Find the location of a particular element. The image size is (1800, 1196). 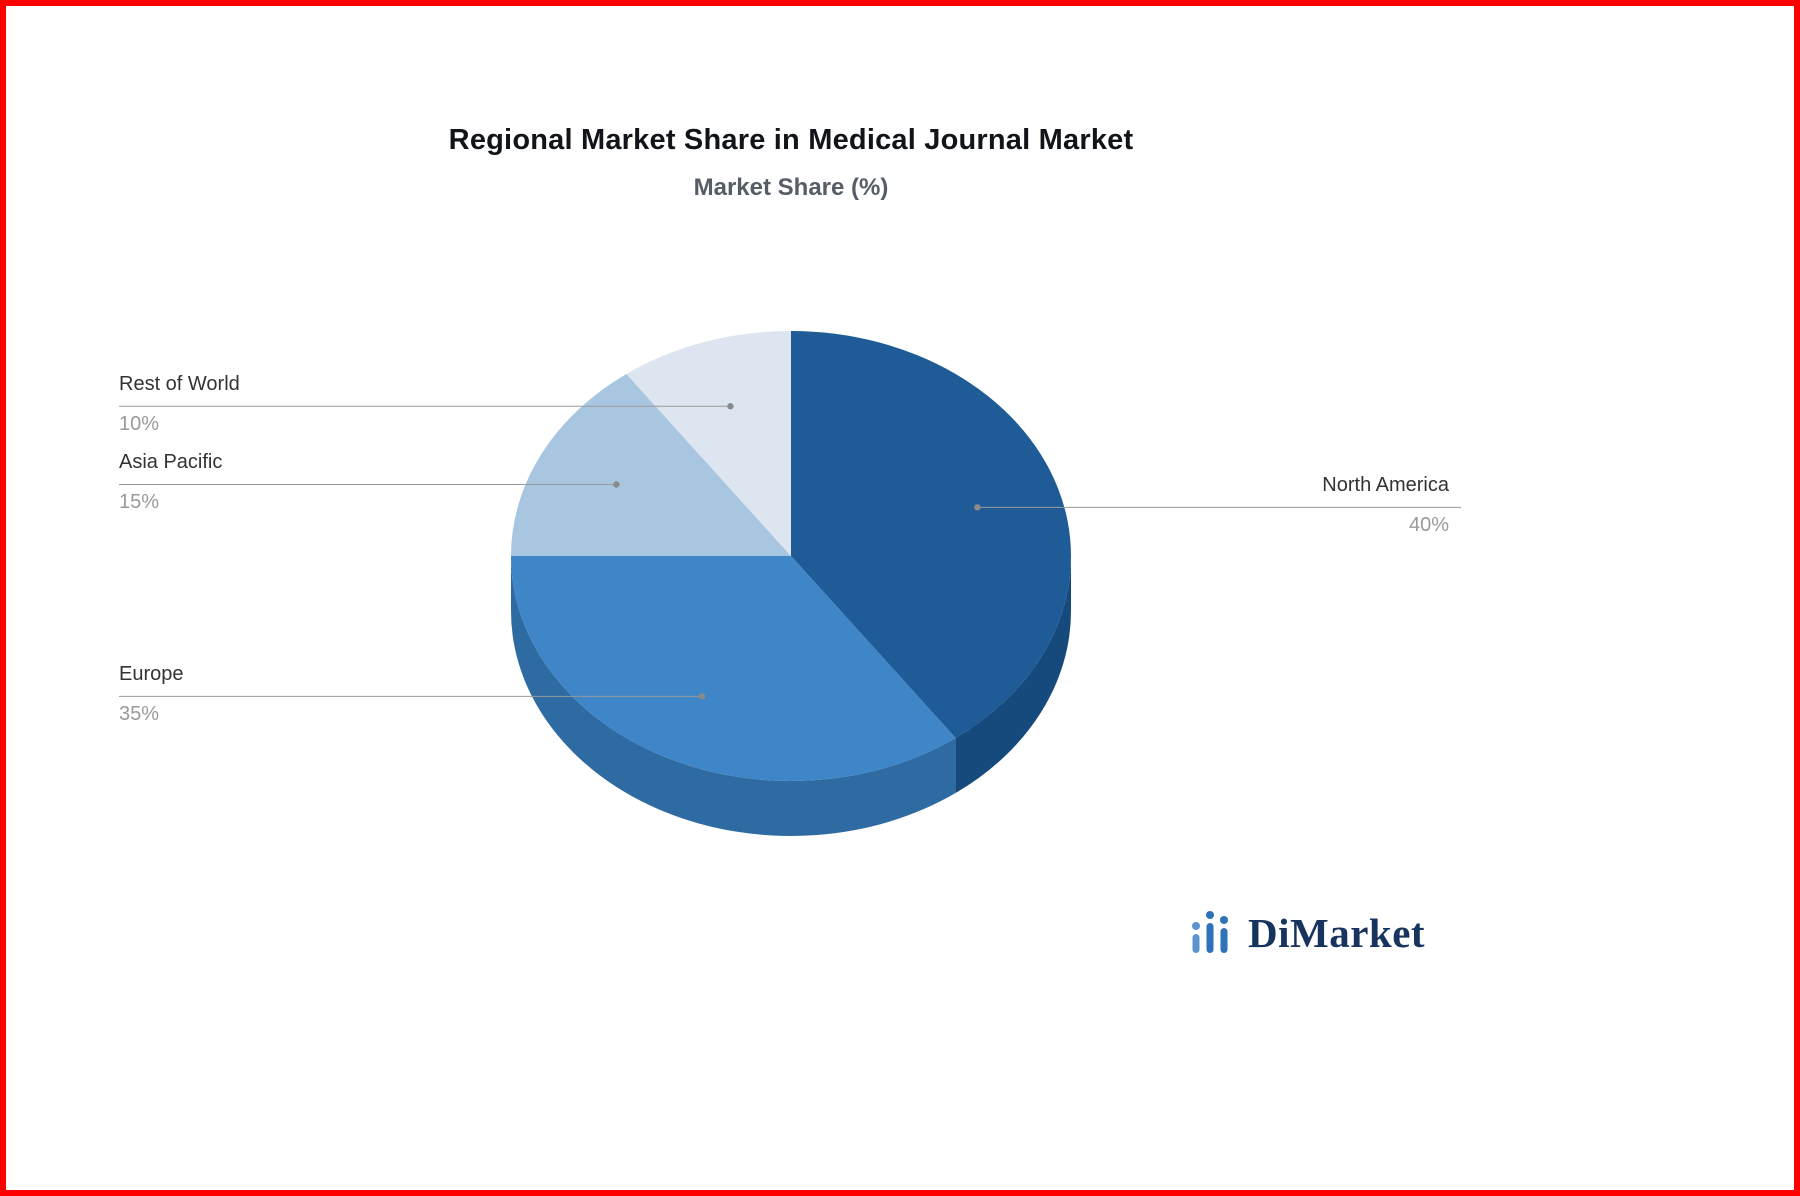

slice-label-value: 10% is located at coordinates (139, 424).